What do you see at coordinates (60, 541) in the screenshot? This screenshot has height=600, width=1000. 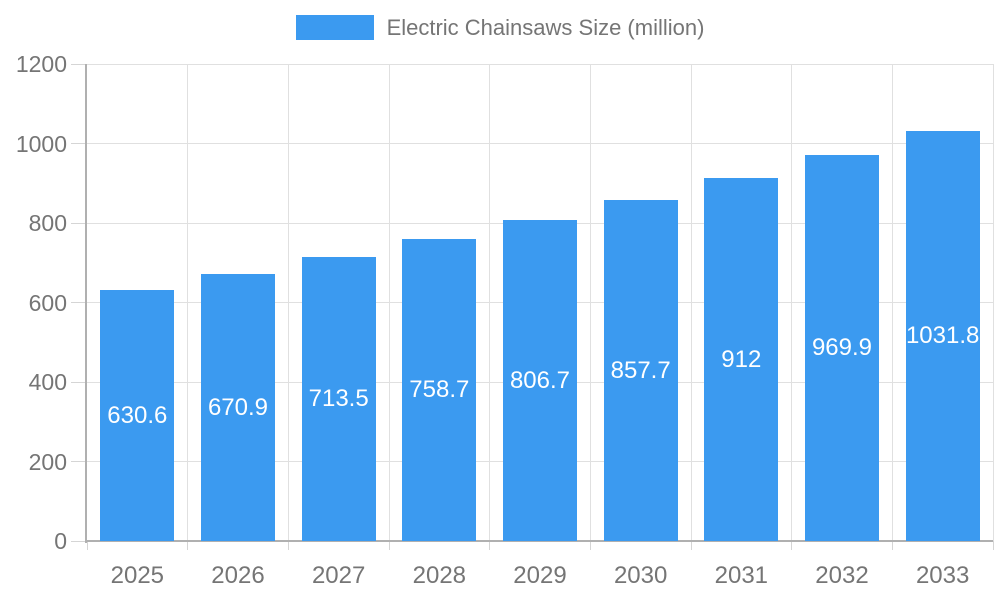 I see `y-axis-tick-label: 0` at bounding box center [60, 541].